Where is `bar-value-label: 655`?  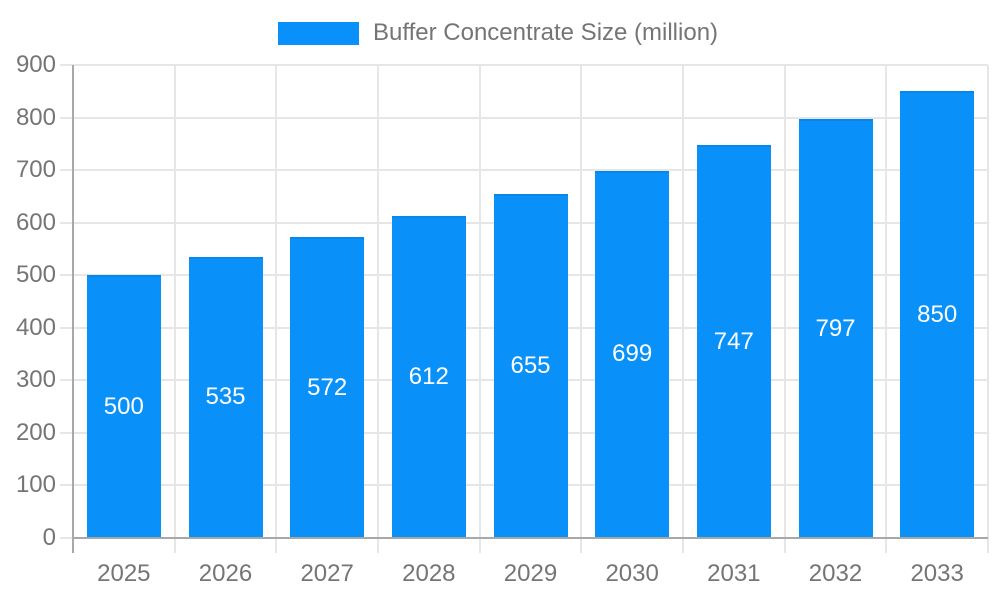 bar-value-label: 655 is located at coordinates (530, 365).